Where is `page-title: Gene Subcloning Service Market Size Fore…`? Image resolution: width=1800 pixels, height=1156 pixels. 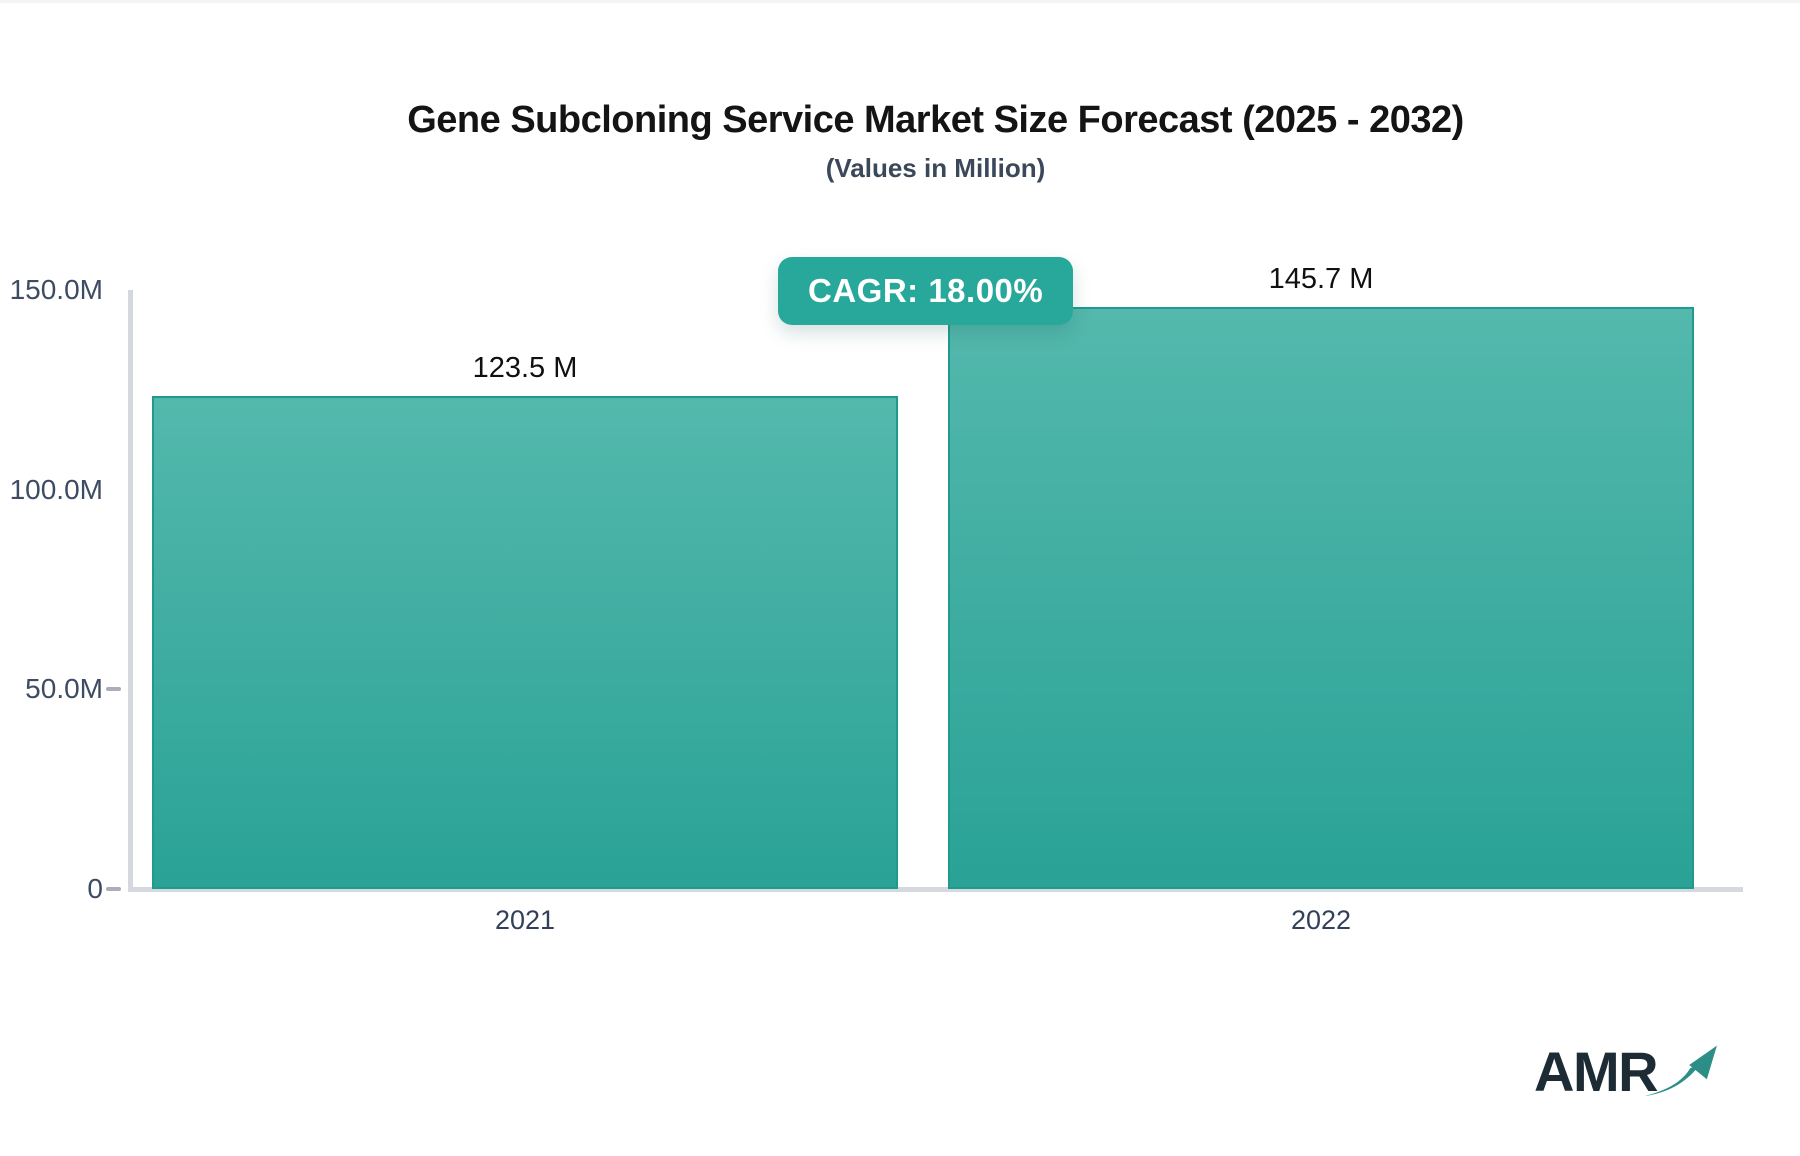
page-title: Gene Subcloning Service Market Size Fore… is located at coordinates (935, 120).